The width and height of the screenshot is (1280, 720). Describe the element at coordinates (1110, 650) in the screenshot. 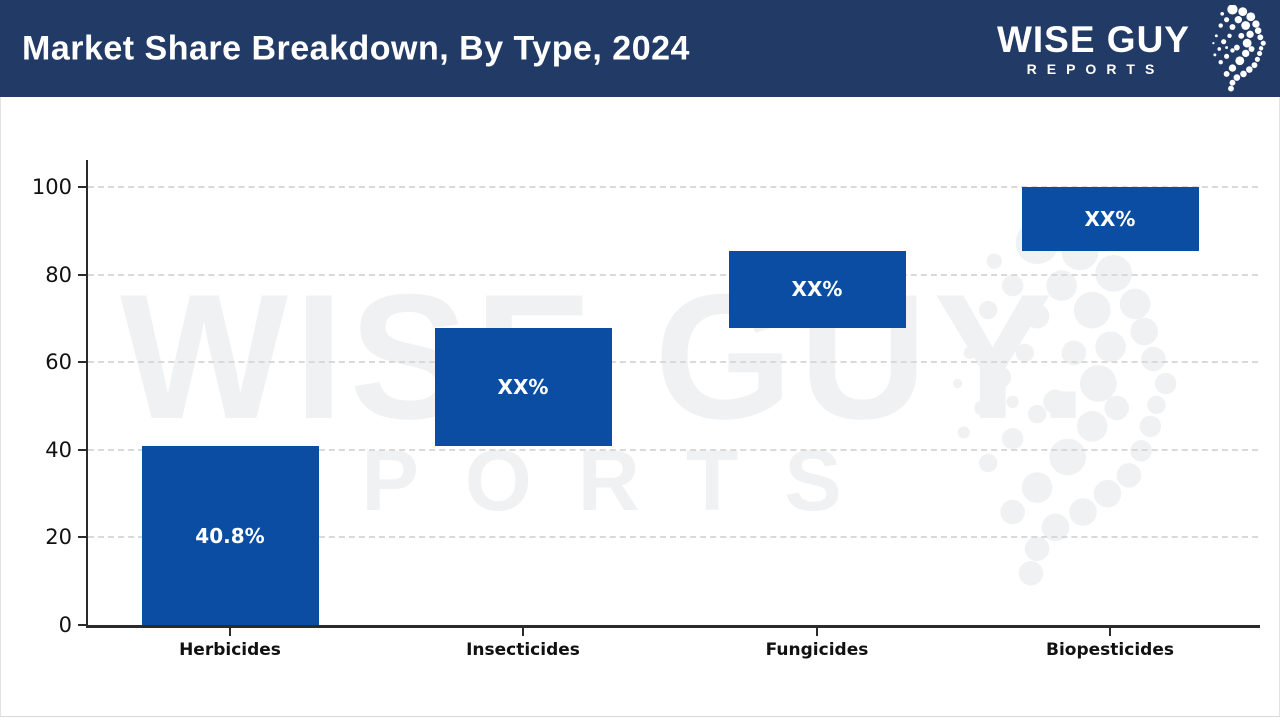

I see `x-tick-label: Biopesticides` at that location.